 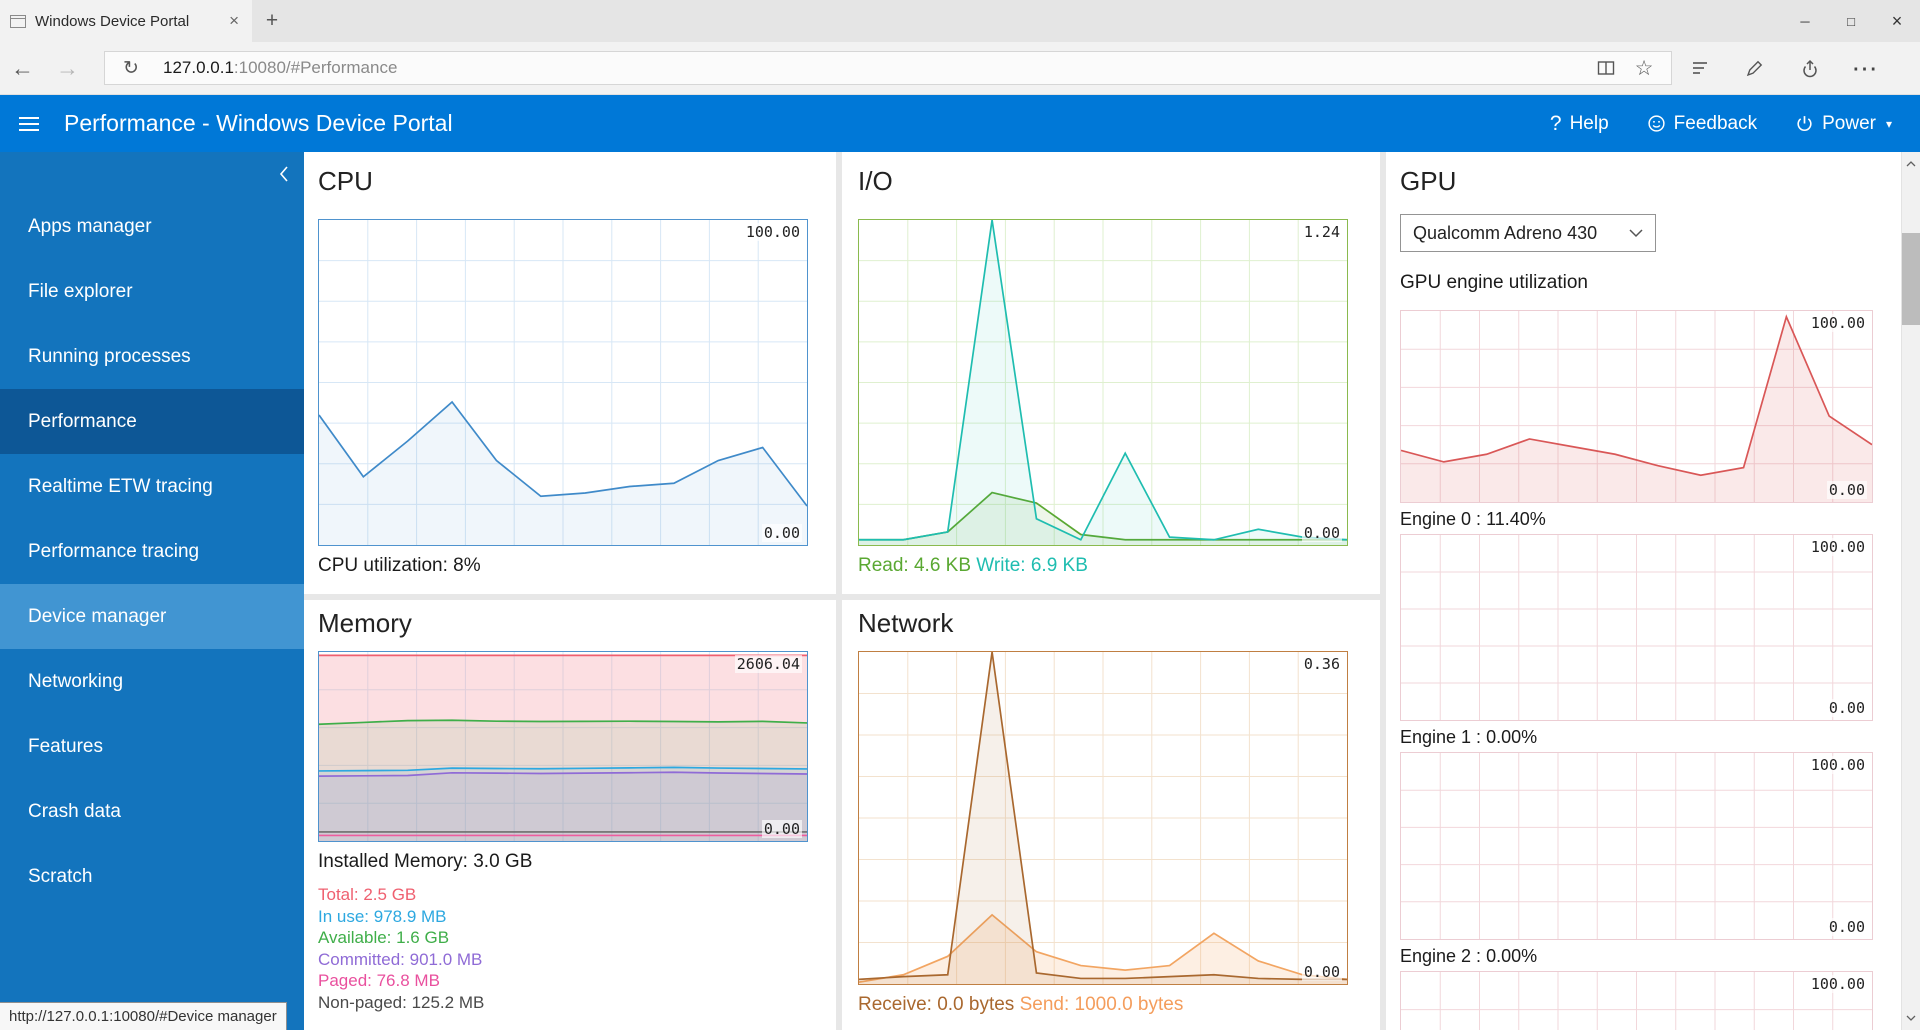 I want to click on tab-bar: Windows Device Portal × + ─ □ ×, so click(x=960, y=21).